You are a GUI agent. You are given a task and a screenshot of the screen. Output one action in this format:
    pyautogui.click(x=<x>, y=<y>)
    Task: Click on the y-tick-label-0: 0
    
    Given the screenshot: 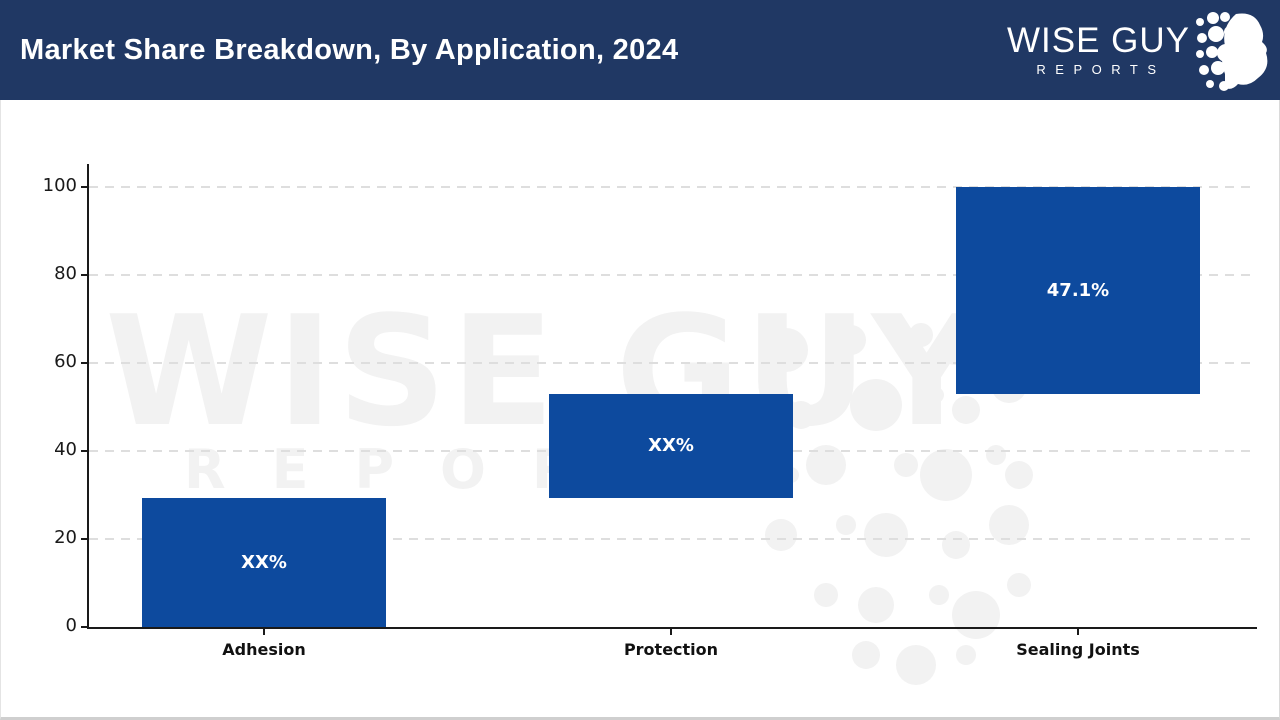 What is the action you would take?
    pyautogui.click(x=71, y=625)
    